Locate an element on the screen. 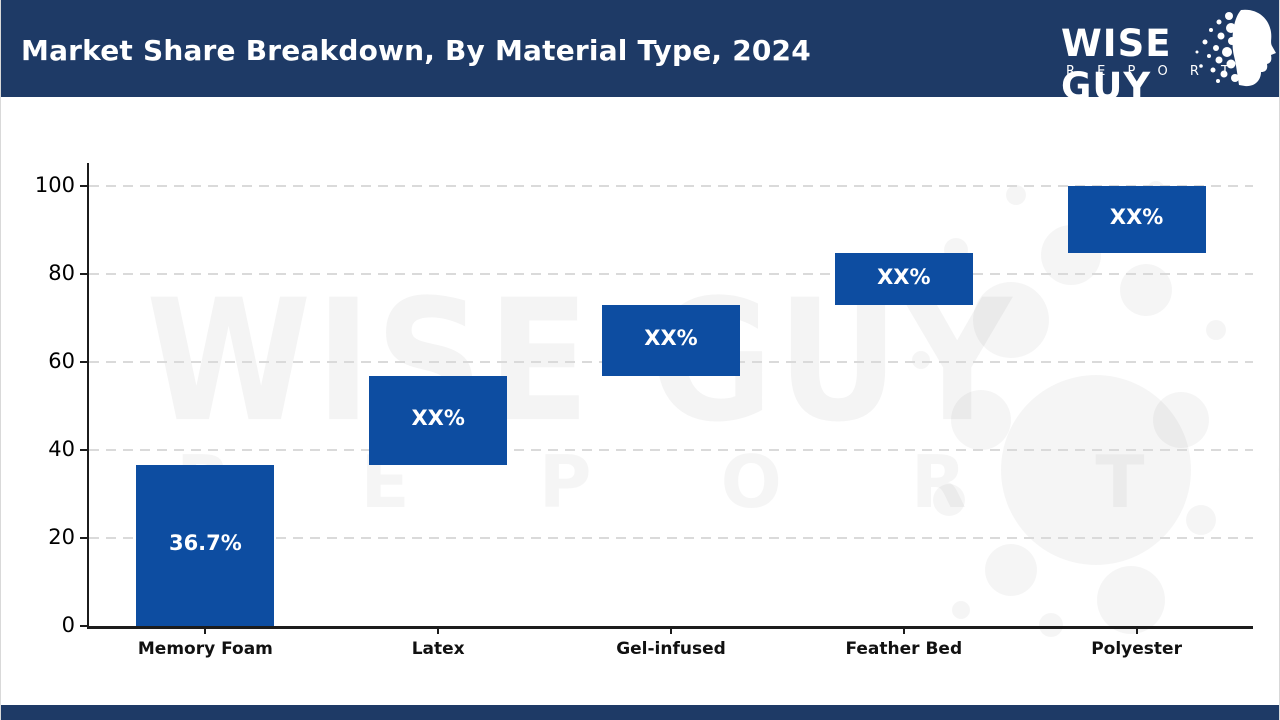 This screenshot has width=1280, height=720. watermark-subtext: R E P O R T S is located at coordinates (727, 482).